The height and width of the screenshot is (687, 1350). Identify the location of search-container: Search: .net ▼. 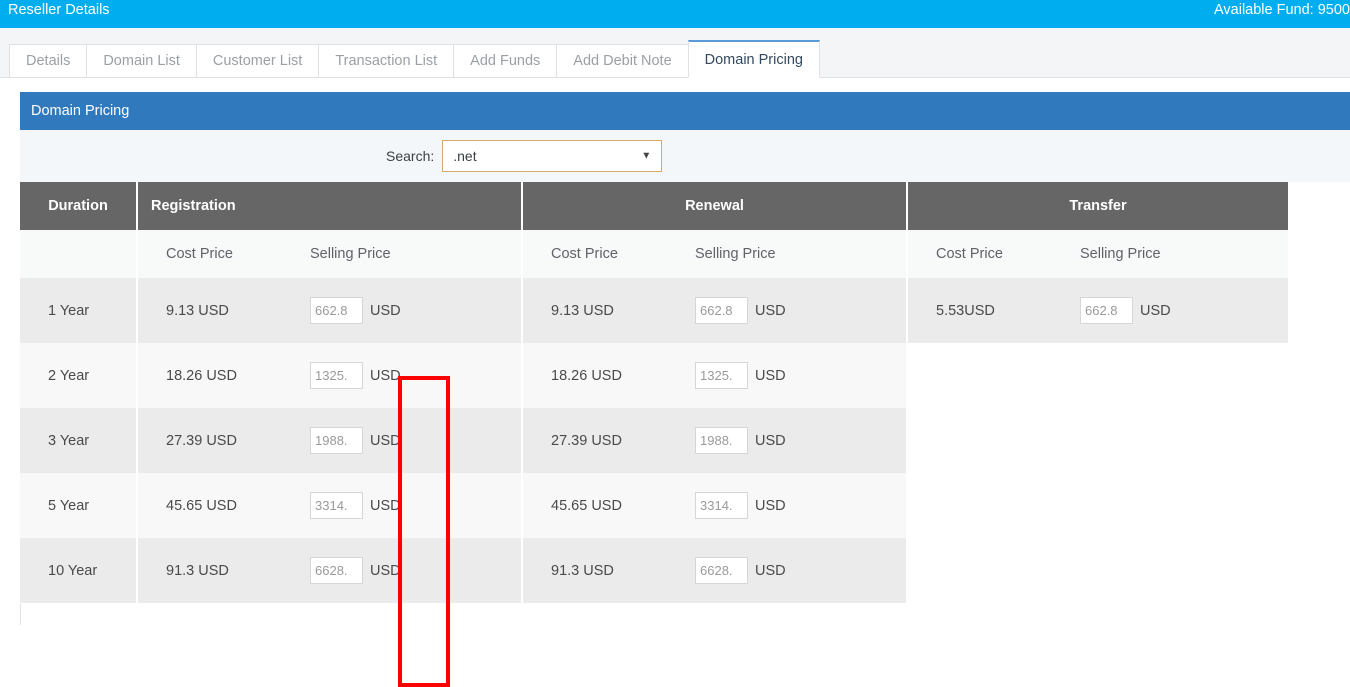
(524, 156).